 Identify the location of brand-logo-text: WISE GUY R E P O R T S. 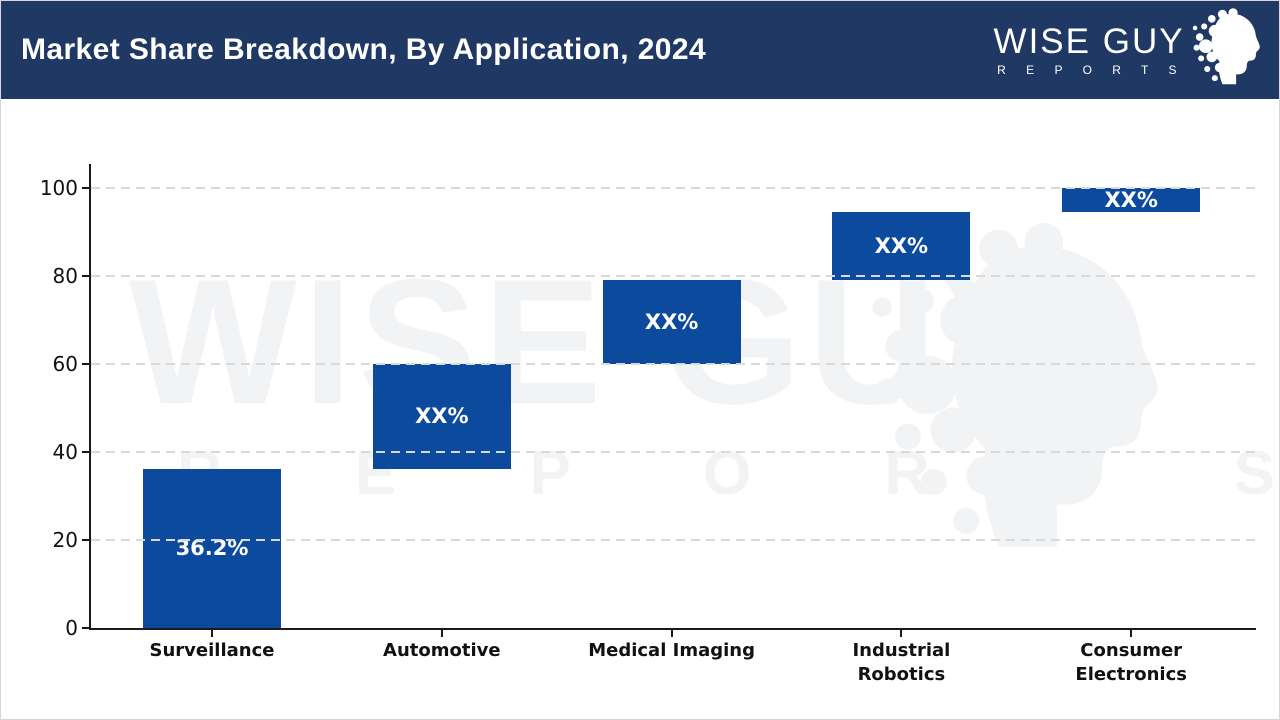
(1089, 50).